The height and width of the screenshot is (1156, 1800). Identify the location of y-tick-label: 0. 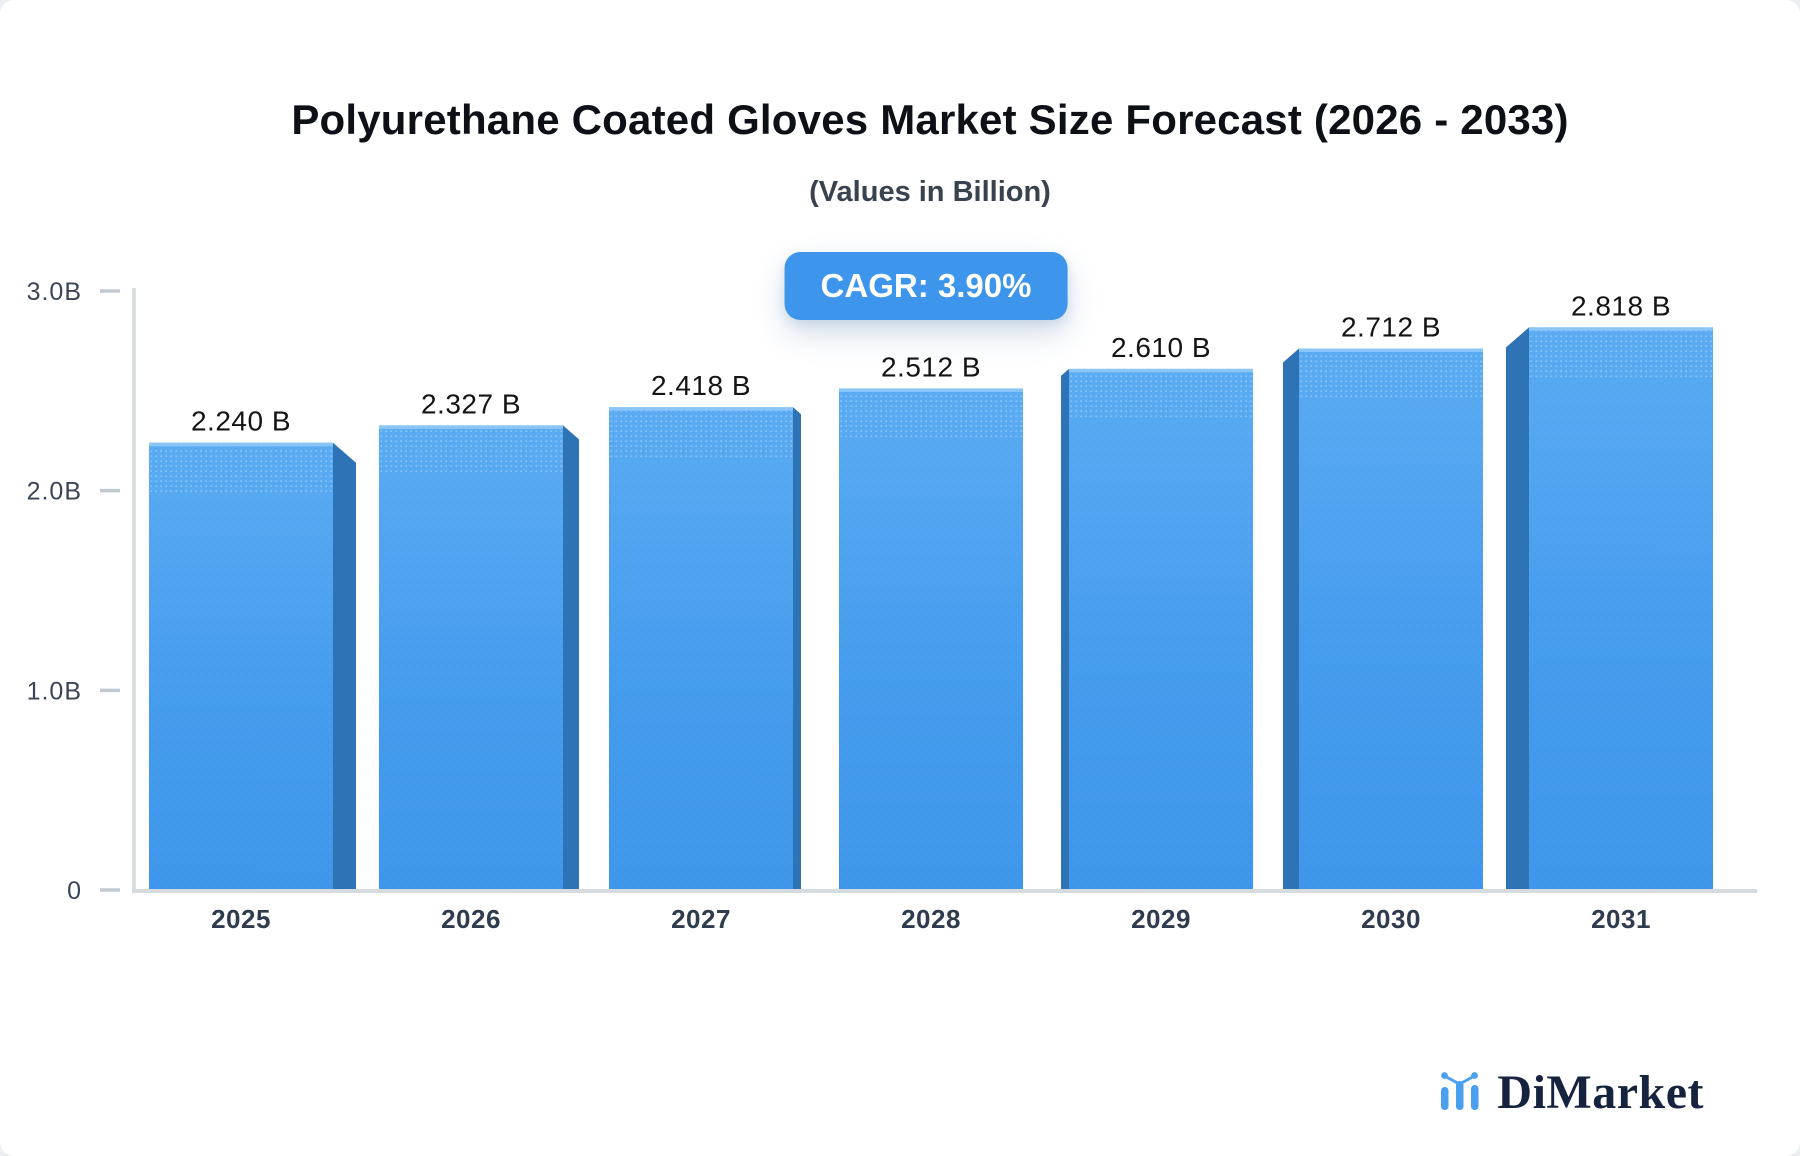
(74, 891).